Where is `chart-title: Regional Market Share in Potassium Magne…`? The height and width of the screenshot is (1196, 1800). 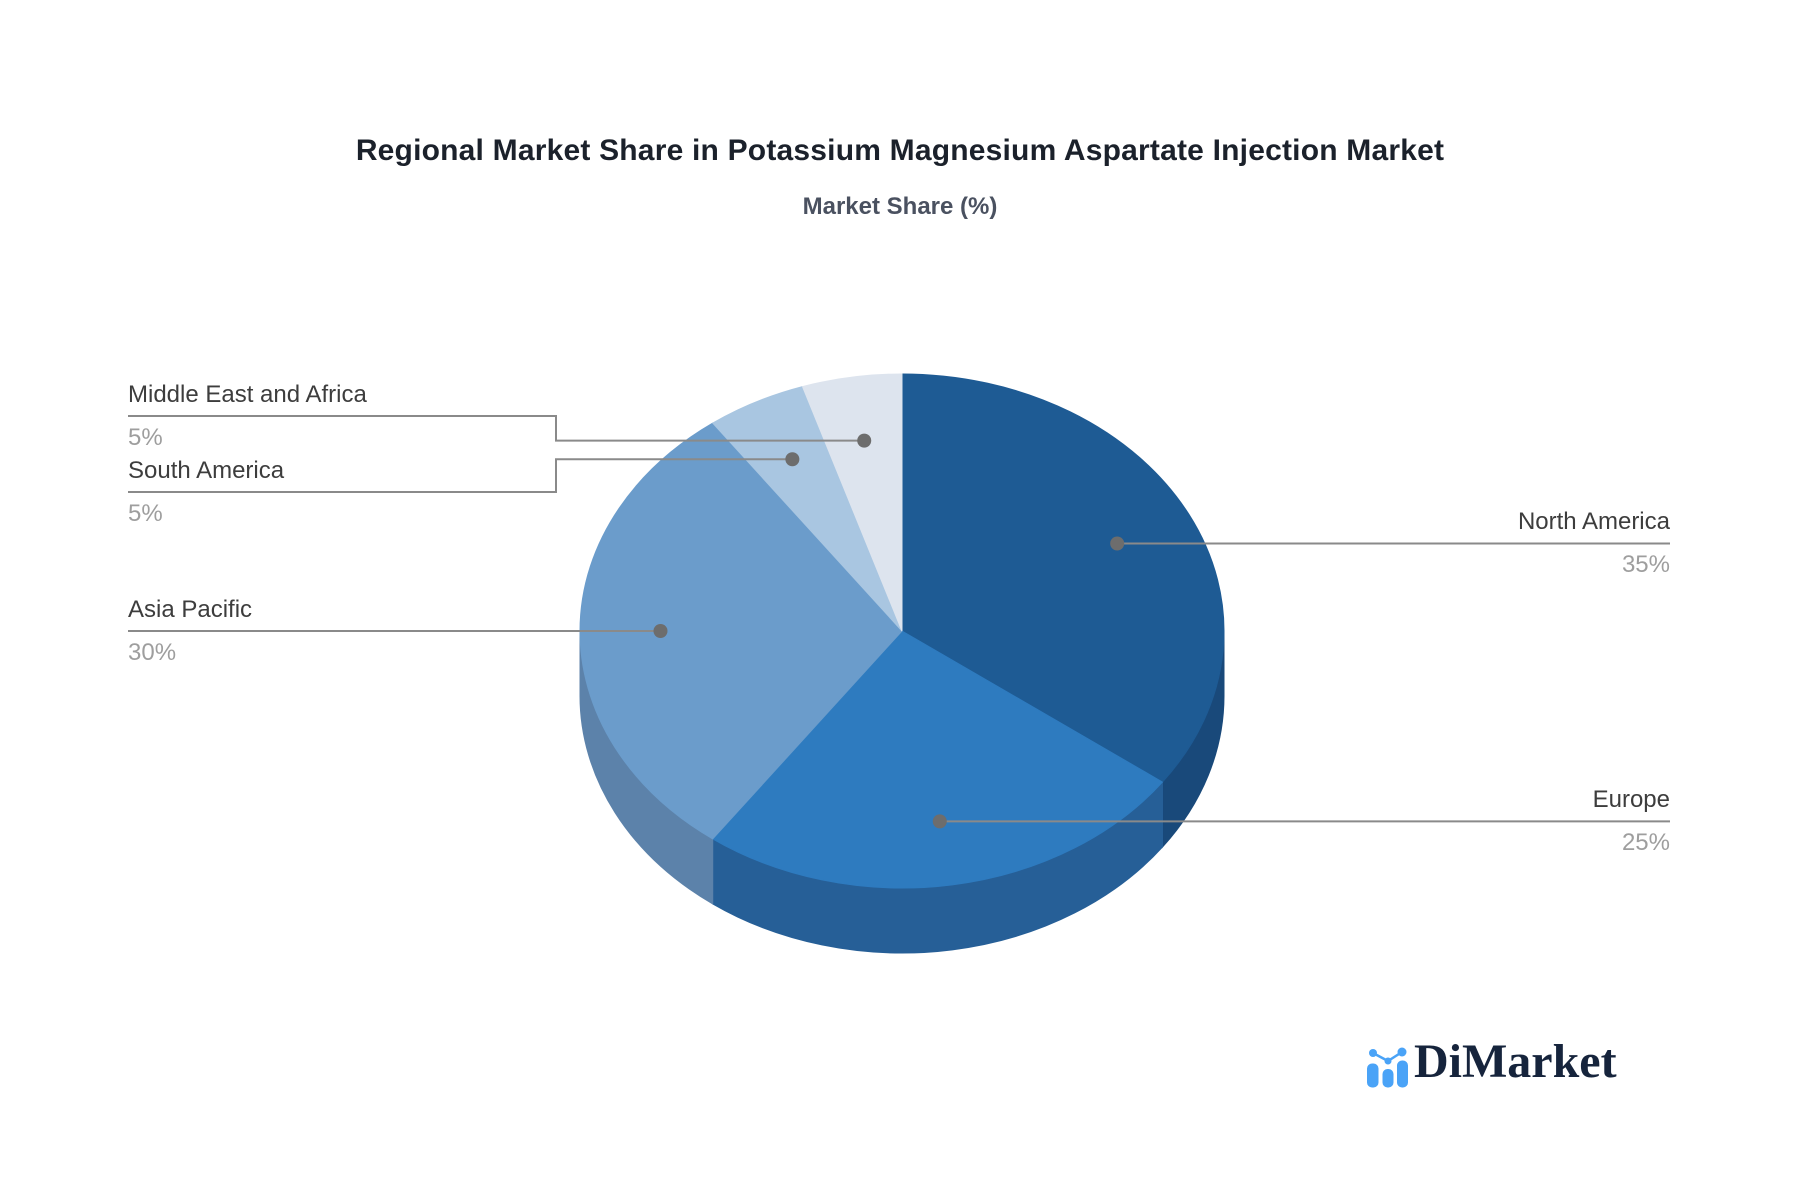
chart-title: Regional Market Share in Potassium Magne… is located at coordinates (900, 150).